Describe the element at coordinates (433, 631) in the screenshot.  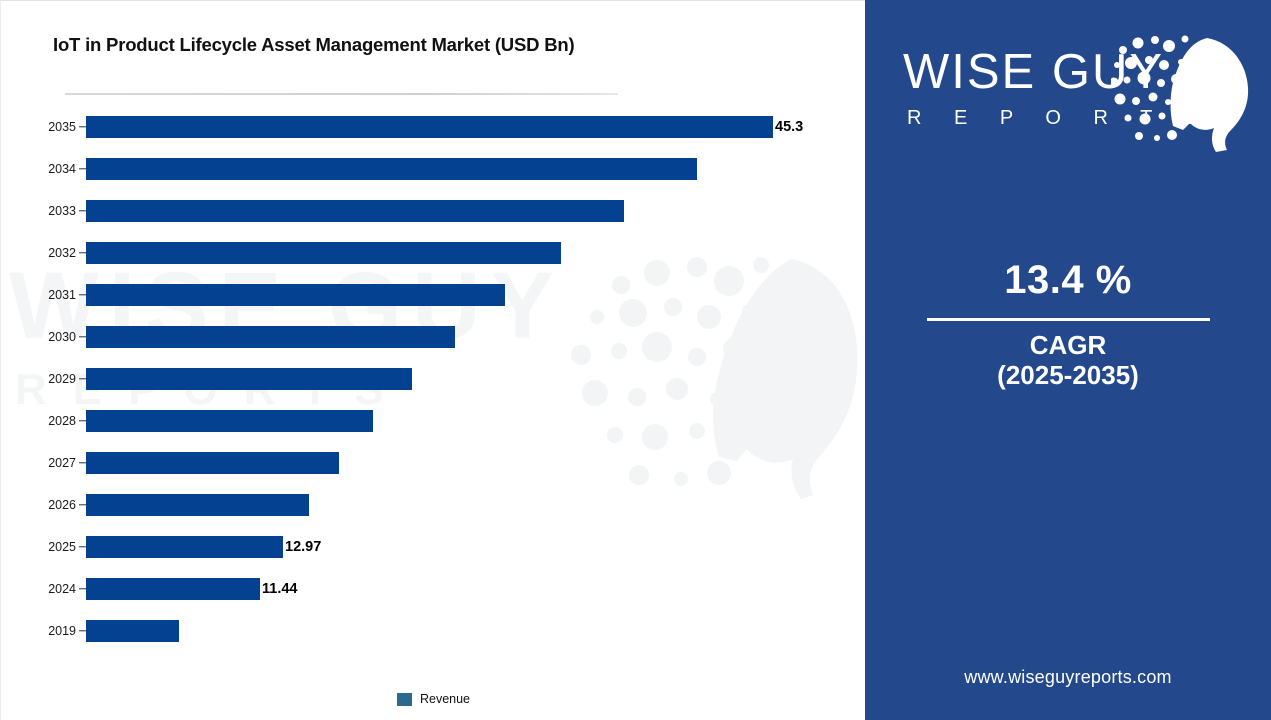
I see `bar-row-2019: 2019` at that location.